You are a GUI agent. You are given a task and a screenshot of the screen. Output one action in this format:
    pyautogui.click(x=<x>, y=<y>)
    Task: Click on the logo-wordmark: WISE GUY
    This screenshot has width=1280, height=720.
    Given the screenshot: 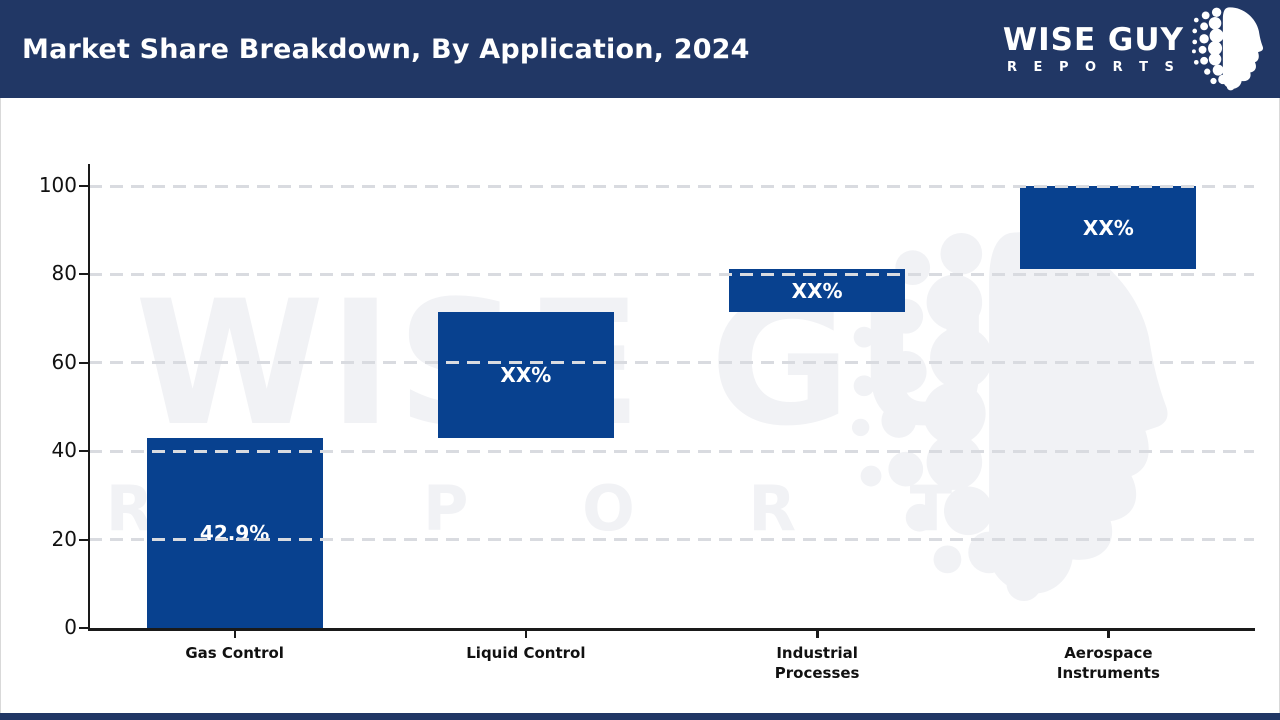 What is the action you would take?
    pyautogui.click(x=1093, y=39)
    